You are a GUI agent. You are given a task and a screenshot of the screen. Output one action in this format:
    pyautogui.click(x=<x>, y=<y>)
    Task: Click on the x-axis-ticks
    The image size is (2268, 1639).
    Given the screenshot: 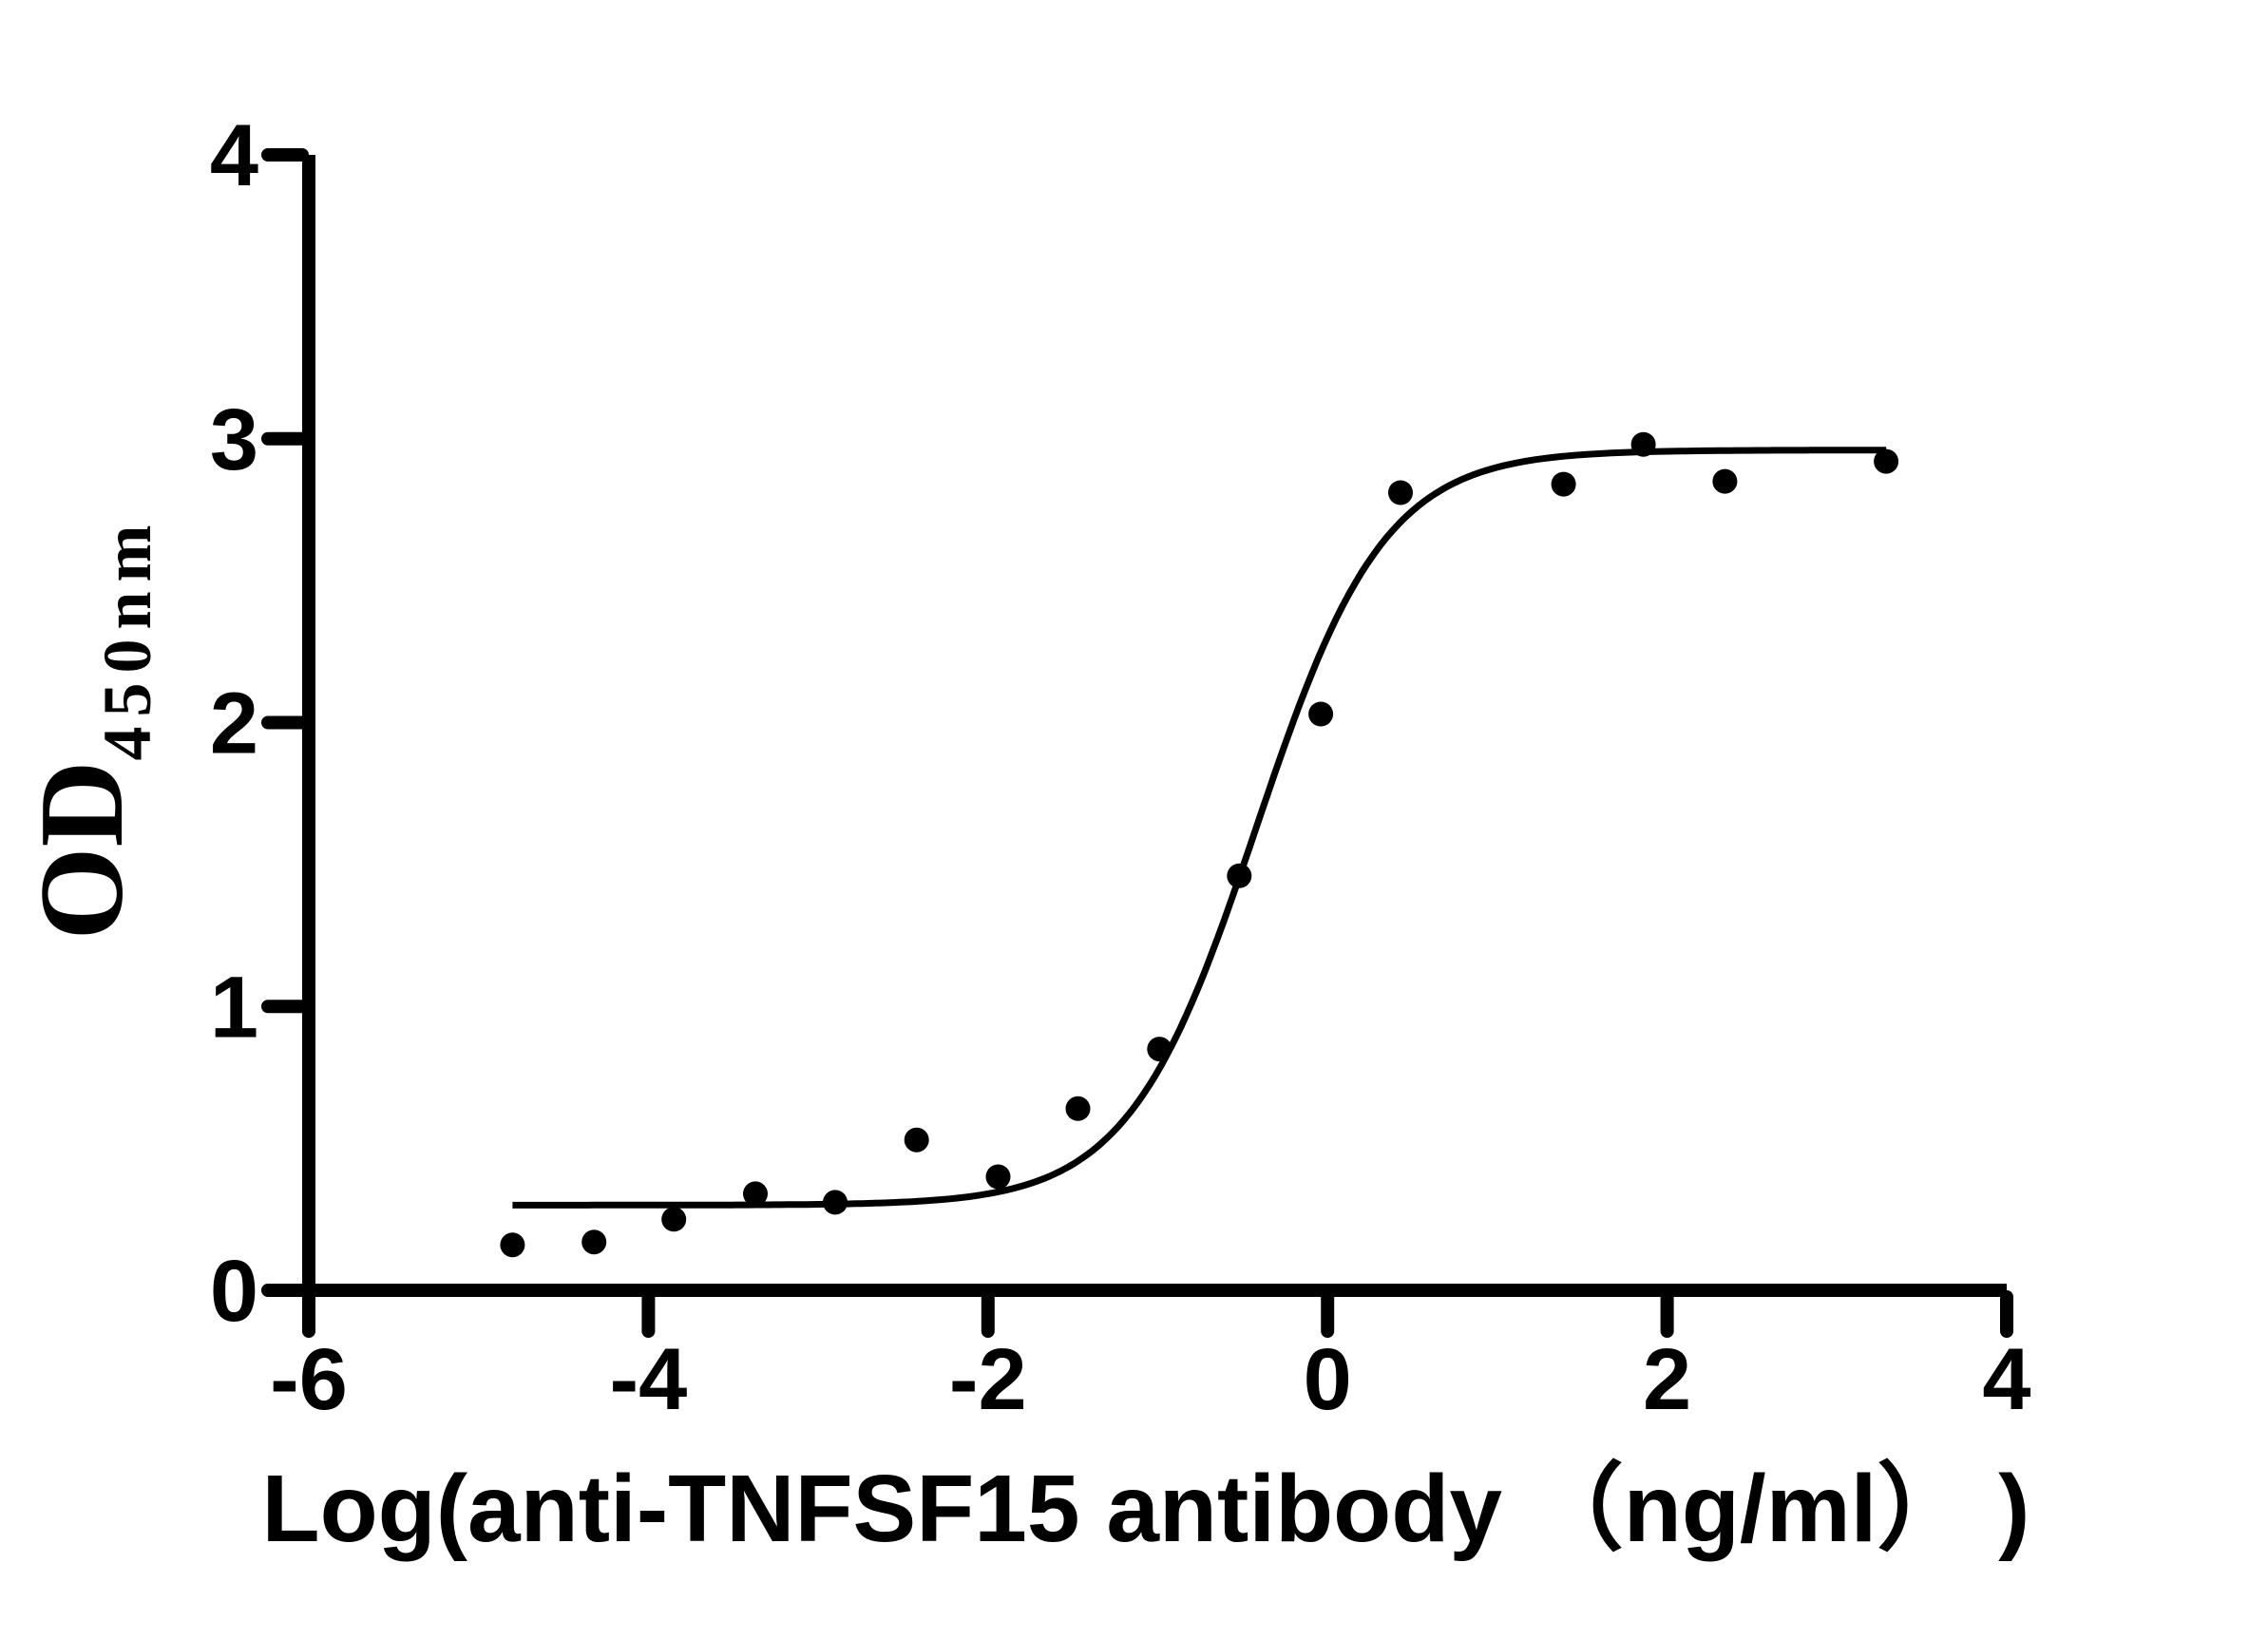 What is the action you would take?
    pyautogui.click(x=1157, y=1314)
    